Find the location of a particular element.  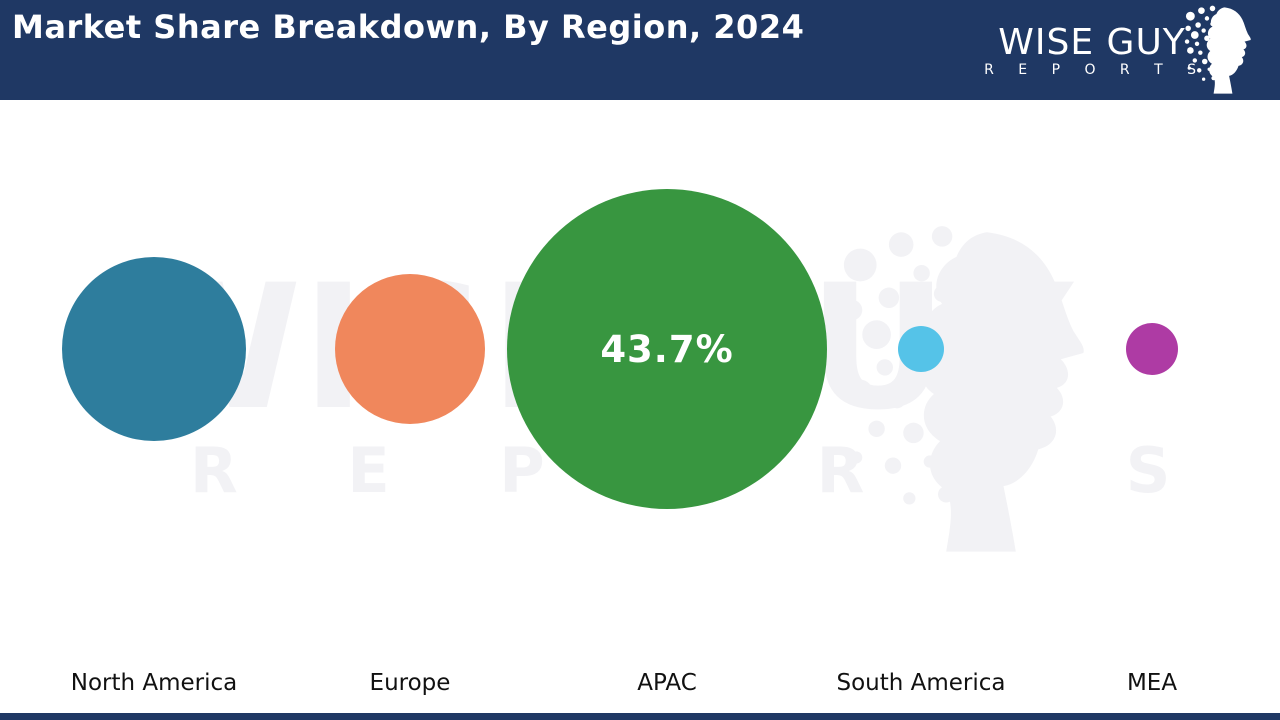

brand-logo-text: WISE GUY R E P O R T S is located at coordinates (1092, 51).